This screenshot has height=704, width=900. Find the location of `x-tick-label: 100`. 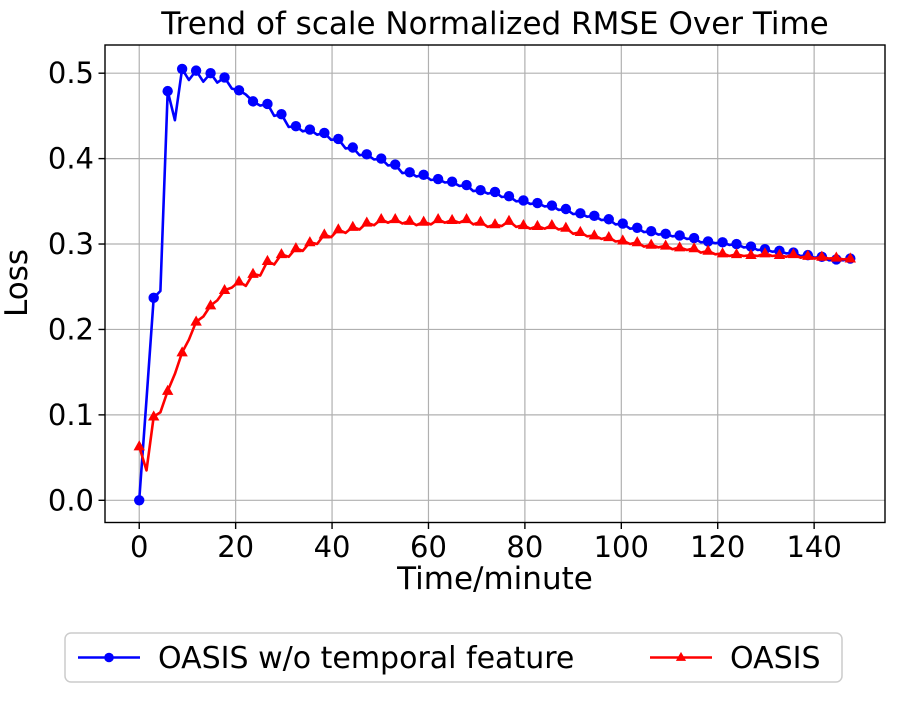

x-tick-label: 100 is located at coordinates (621, 547).